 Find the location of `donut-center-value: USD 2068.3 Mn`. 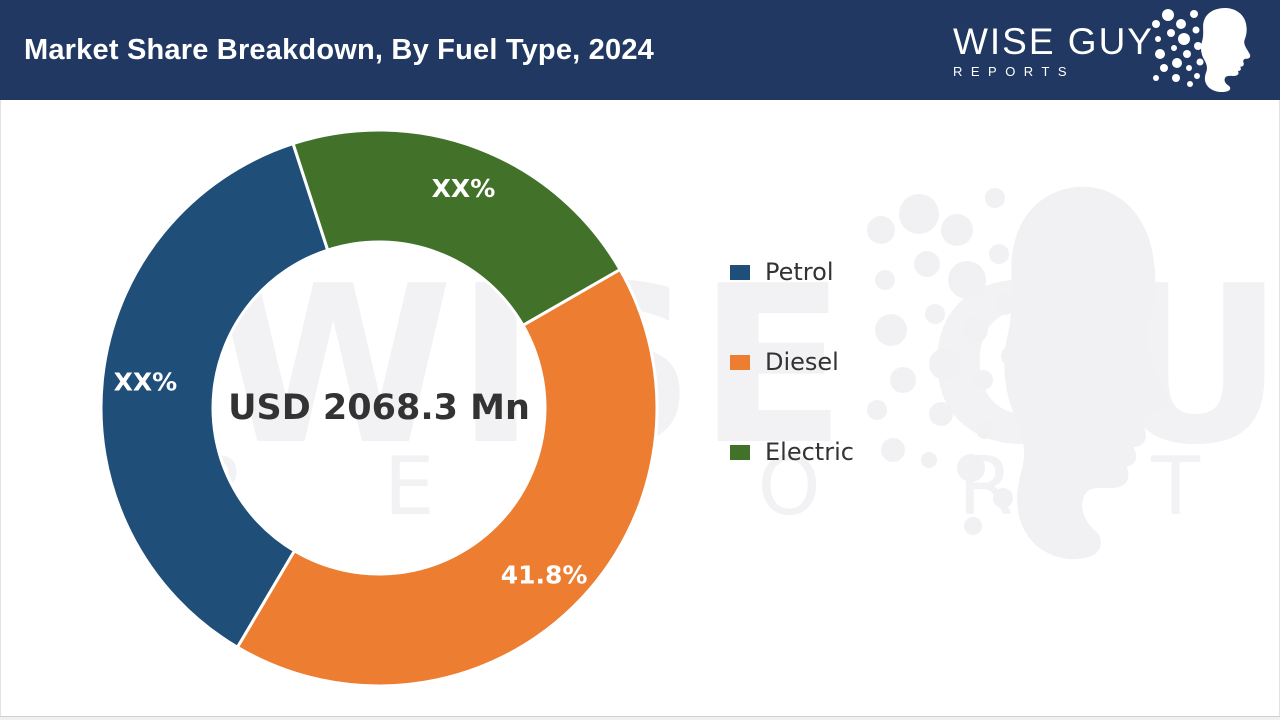

donut-center-value: USD 2068.3 Mn is located at coordinates (379, 408).